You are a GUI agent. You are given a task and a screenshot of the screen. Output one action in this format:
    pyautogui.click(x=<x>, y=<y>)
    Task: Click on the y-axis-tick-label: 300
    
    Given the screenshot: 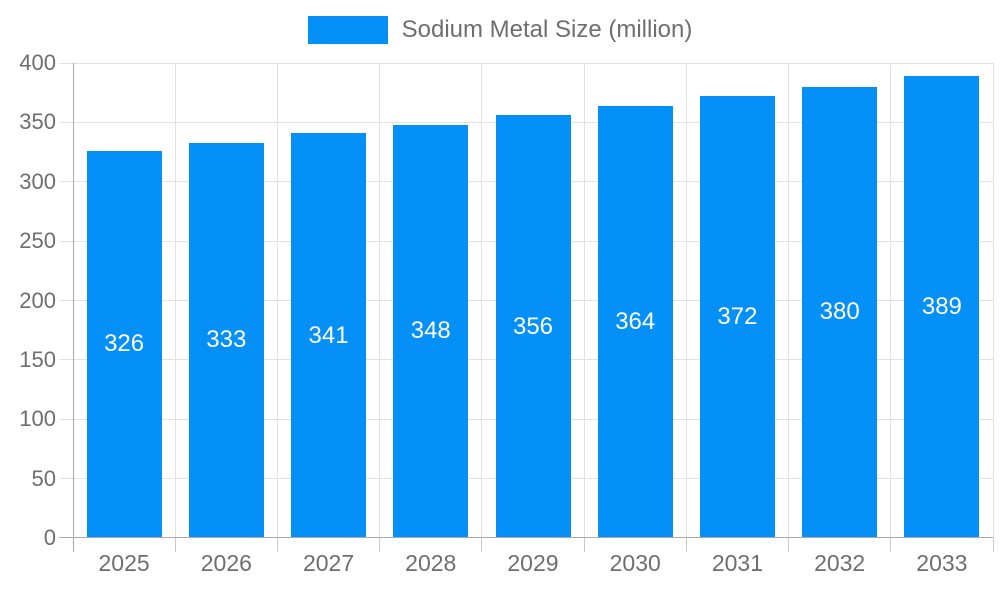 What is the action you would take?
    pyautogui.click(x=37, y=181)
    